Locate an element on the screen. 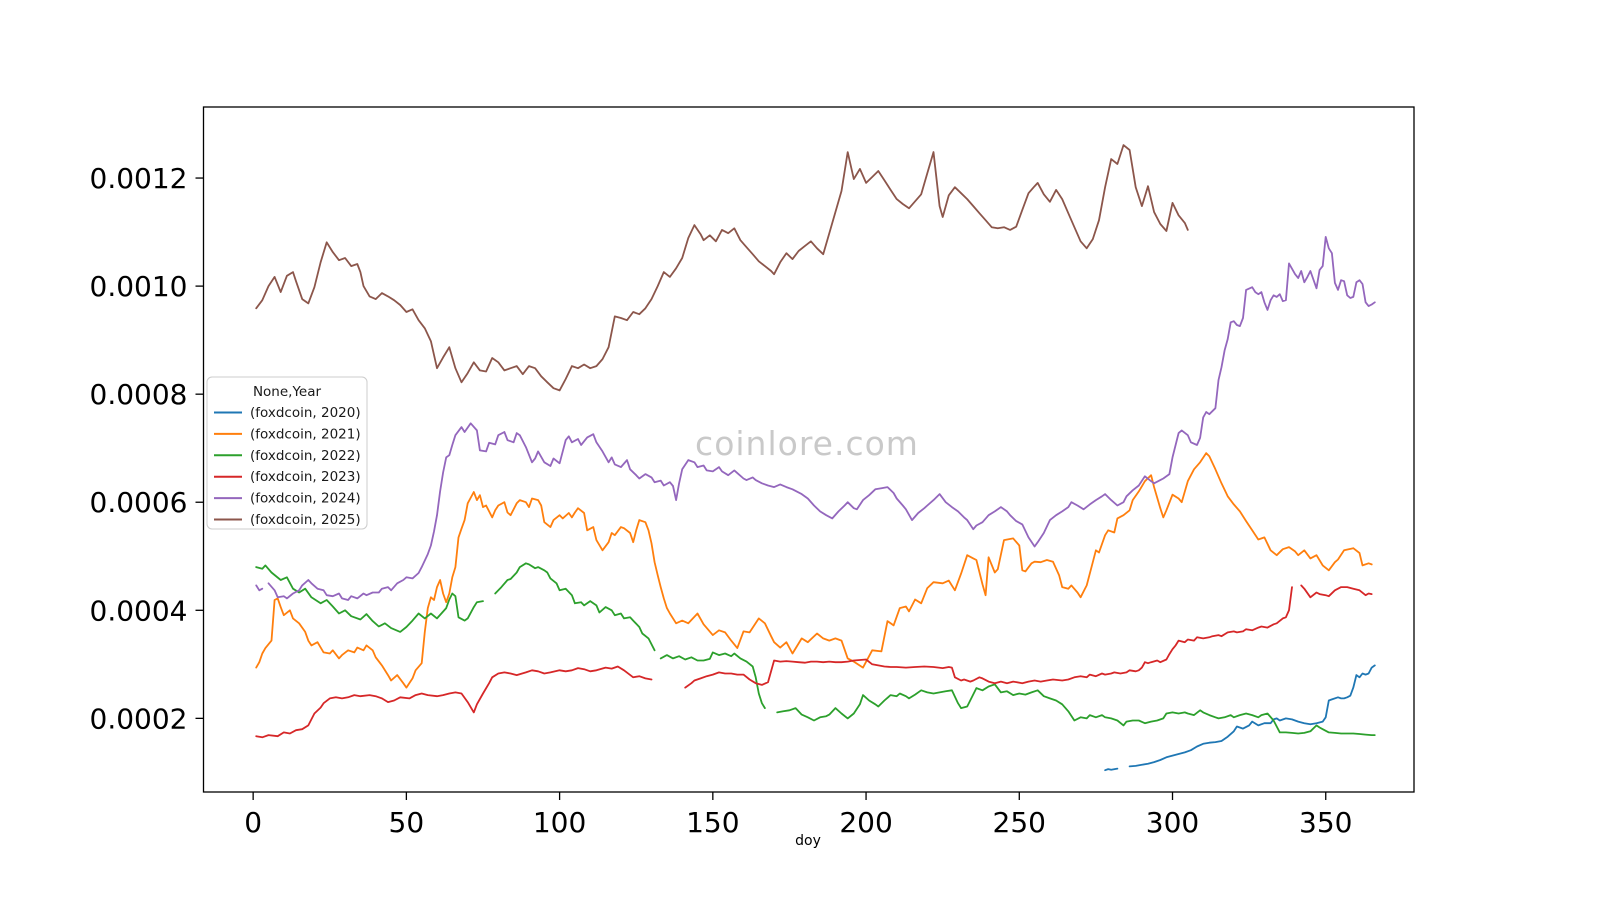 The width and height of the screenshot is (1600, 900). y-tick-label: 0.0002 is located at coordinates (139, 718).